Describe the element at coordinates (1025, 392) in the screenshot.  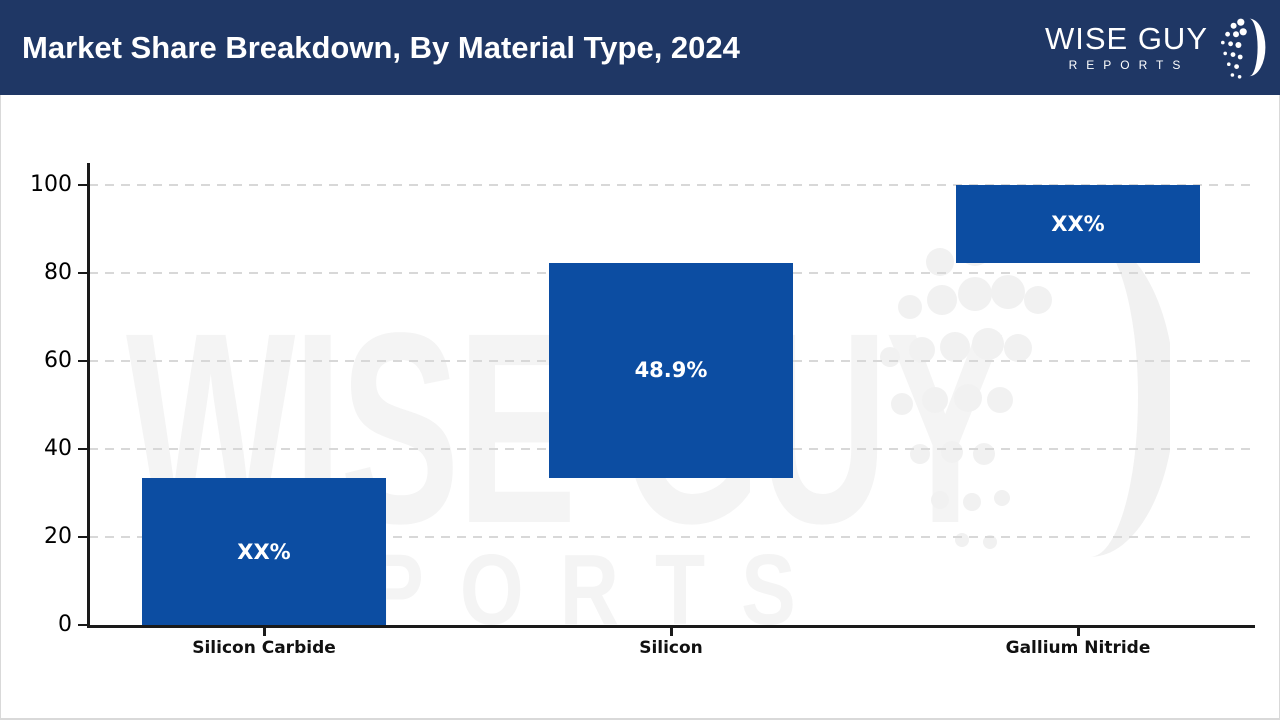
I see `watermark-head-icon` at that location.